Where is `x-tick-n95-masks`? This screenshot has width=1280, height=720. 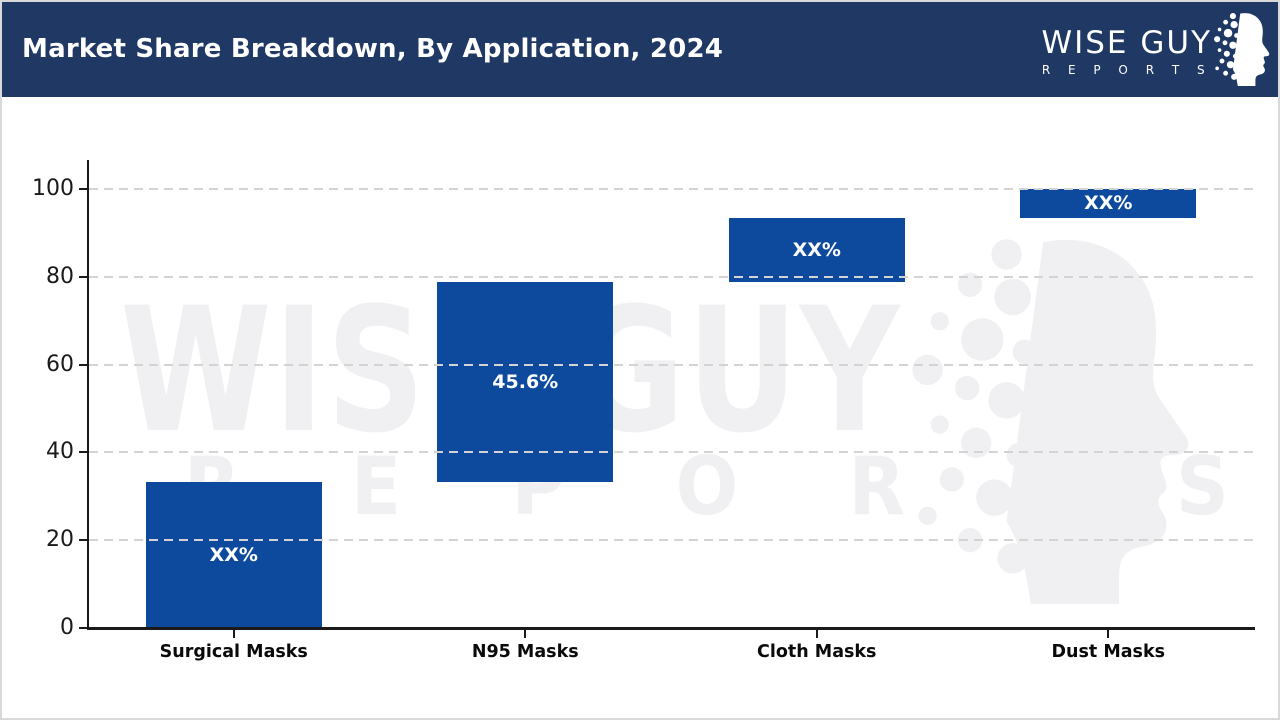 x-tick-n95-masks is located at coordinates (525, 634).